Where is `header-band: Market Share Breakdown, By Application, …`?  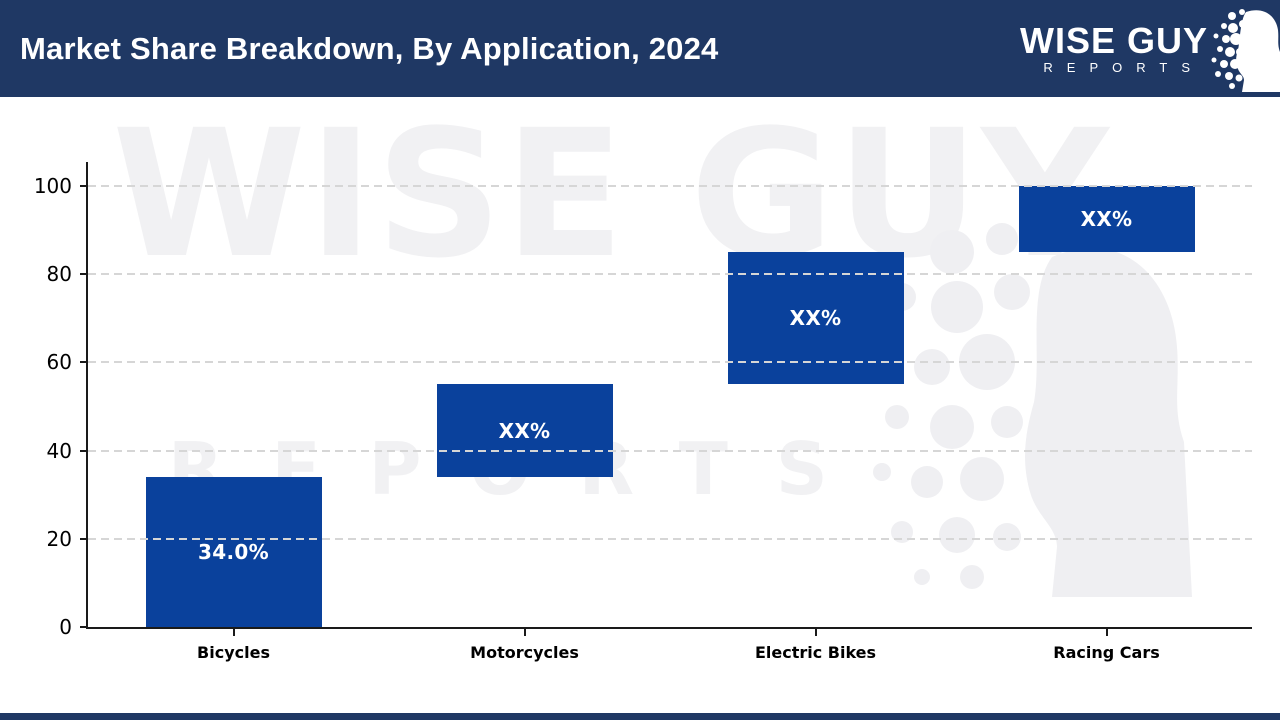
header-band: Market Share Breakdown, By Application, … is located at coordinates (640, 48).